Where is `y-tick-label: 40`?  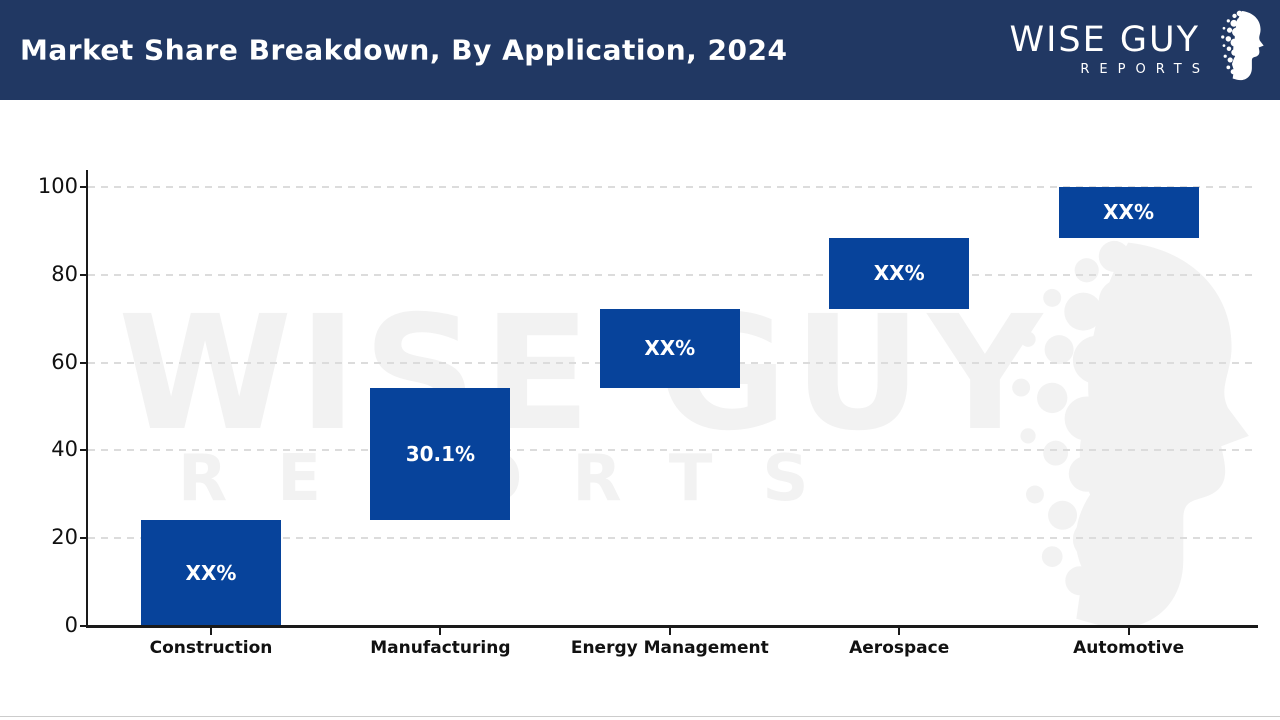
y-tick-label: 40 is located at coordinates (64, 449).